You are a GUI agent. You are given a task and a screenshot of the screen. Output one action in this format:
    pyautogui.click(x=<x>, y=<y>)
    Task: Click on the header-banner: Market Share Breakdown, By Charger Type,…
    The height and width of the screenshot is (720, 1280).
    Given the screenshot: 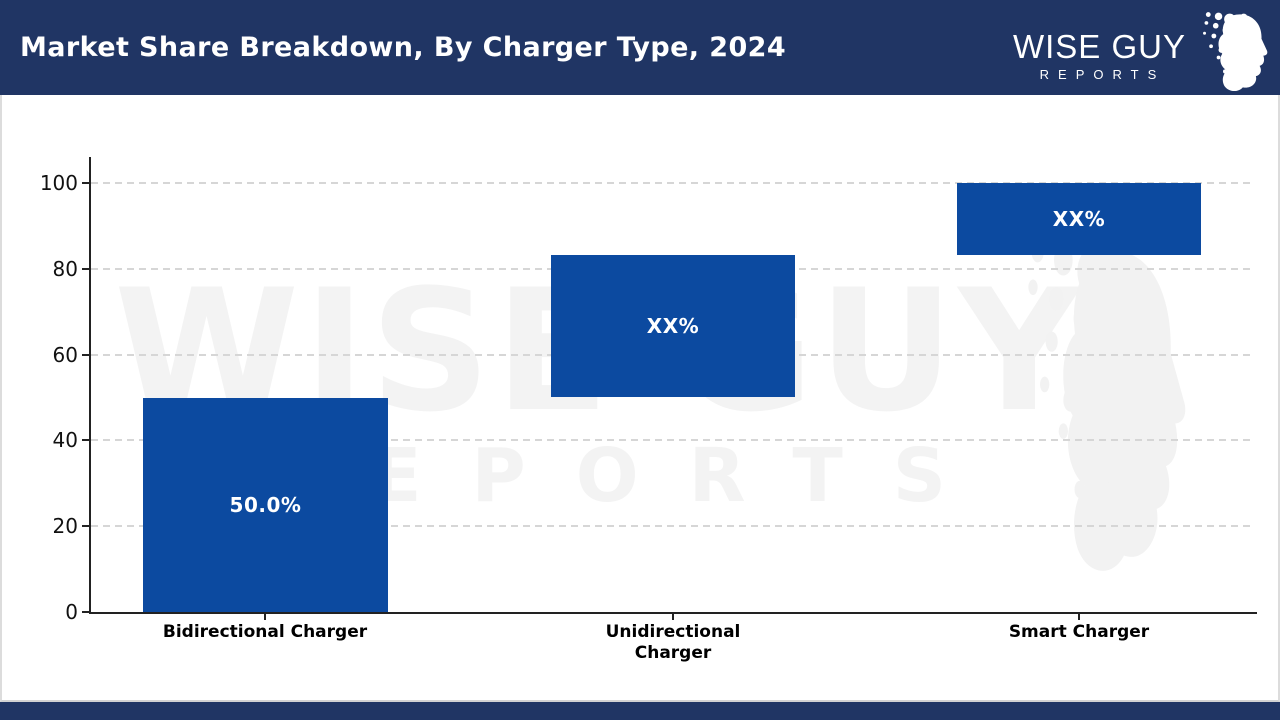 What is the action you would take?
    pyautogui.click(x=640, y=47)
    